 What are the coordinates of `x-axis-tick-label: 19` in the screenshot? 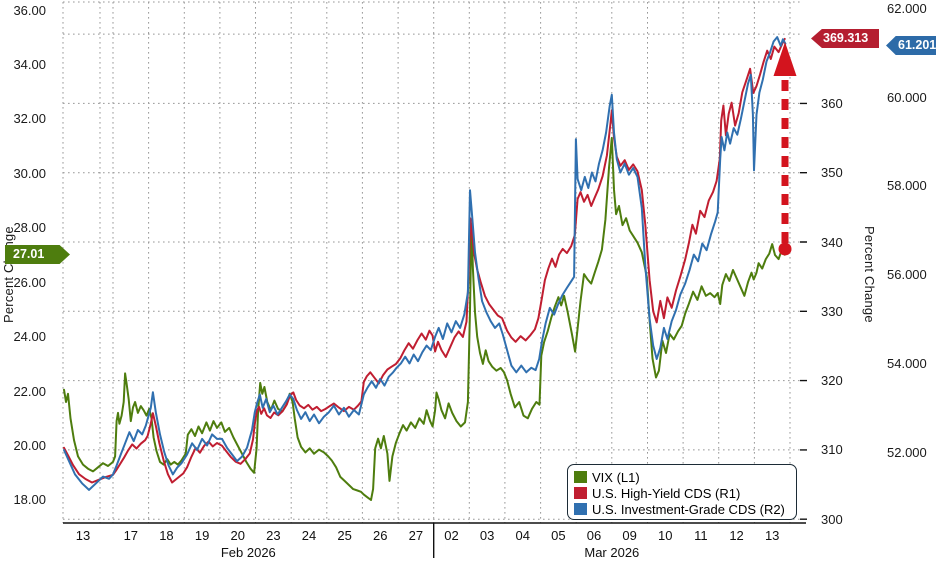 It's located at (202, 535).